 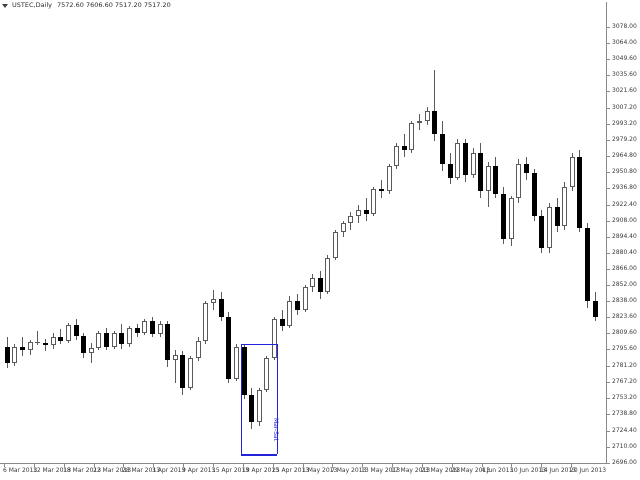 What do you see at coordinates (624, 430) in the screenshot?
I see `price-axis-label: 2724.40` at bounding box center [624, 430].